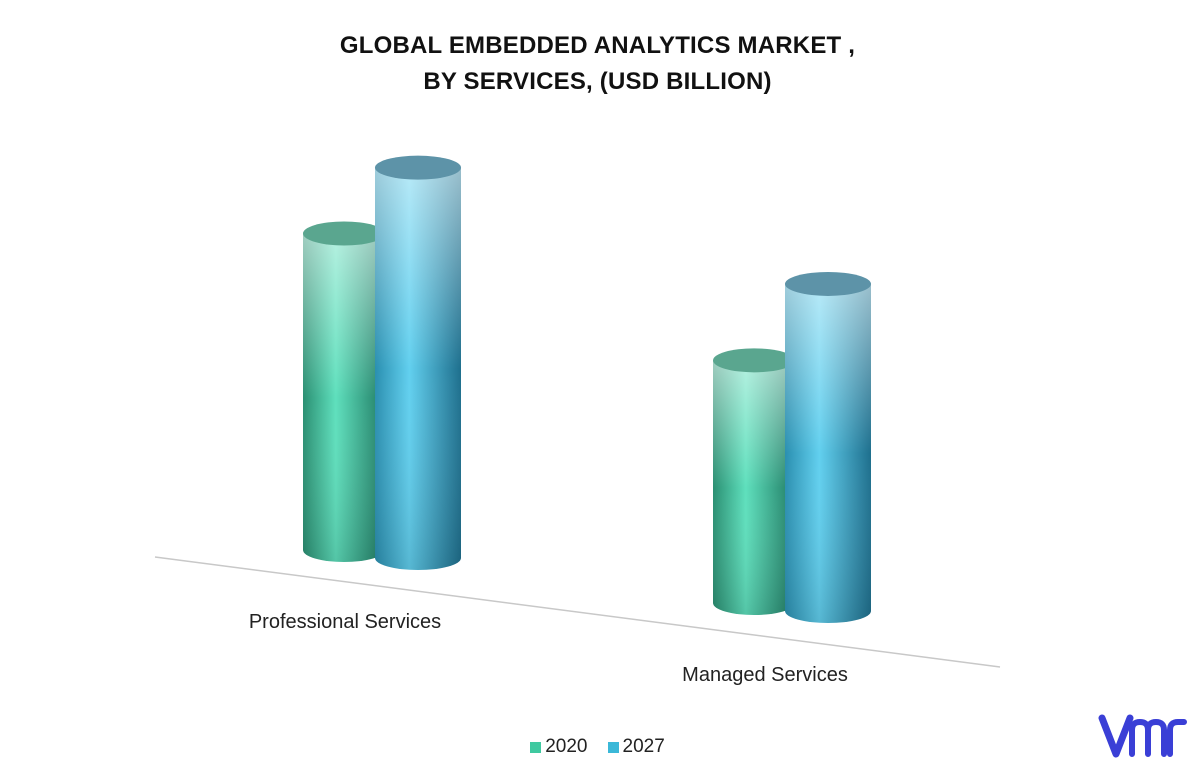 Image resolution: width=1195 pixels, height=783 pixels. I want to click on legend-item-2027: 2027, so click(636, 747).